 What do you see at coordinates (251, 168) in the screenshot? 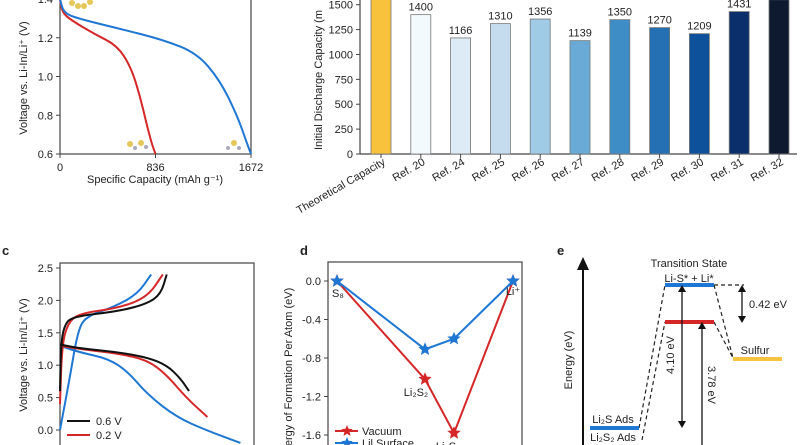
I see `x-tick-label: 1672` at bounding box center [251, 168].